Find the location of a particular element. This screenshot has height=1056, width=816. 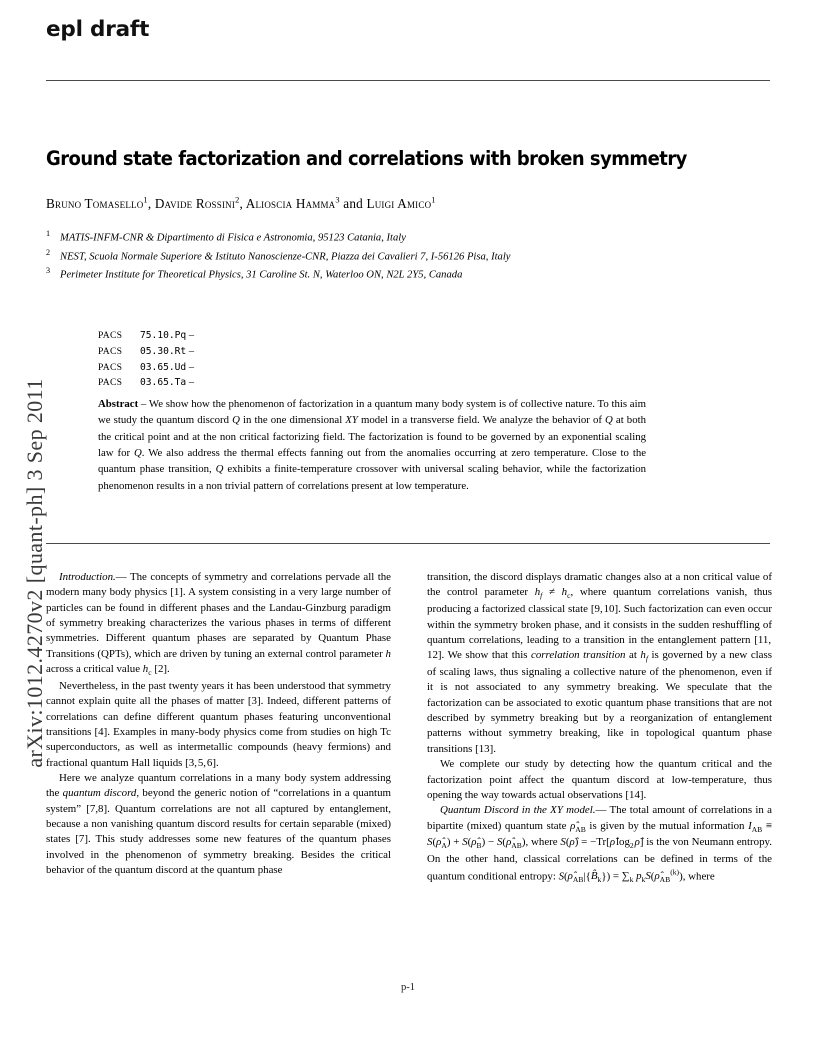

section-lead-in: Quantum Discord in the XY model. is located at coordinates (518, 810).